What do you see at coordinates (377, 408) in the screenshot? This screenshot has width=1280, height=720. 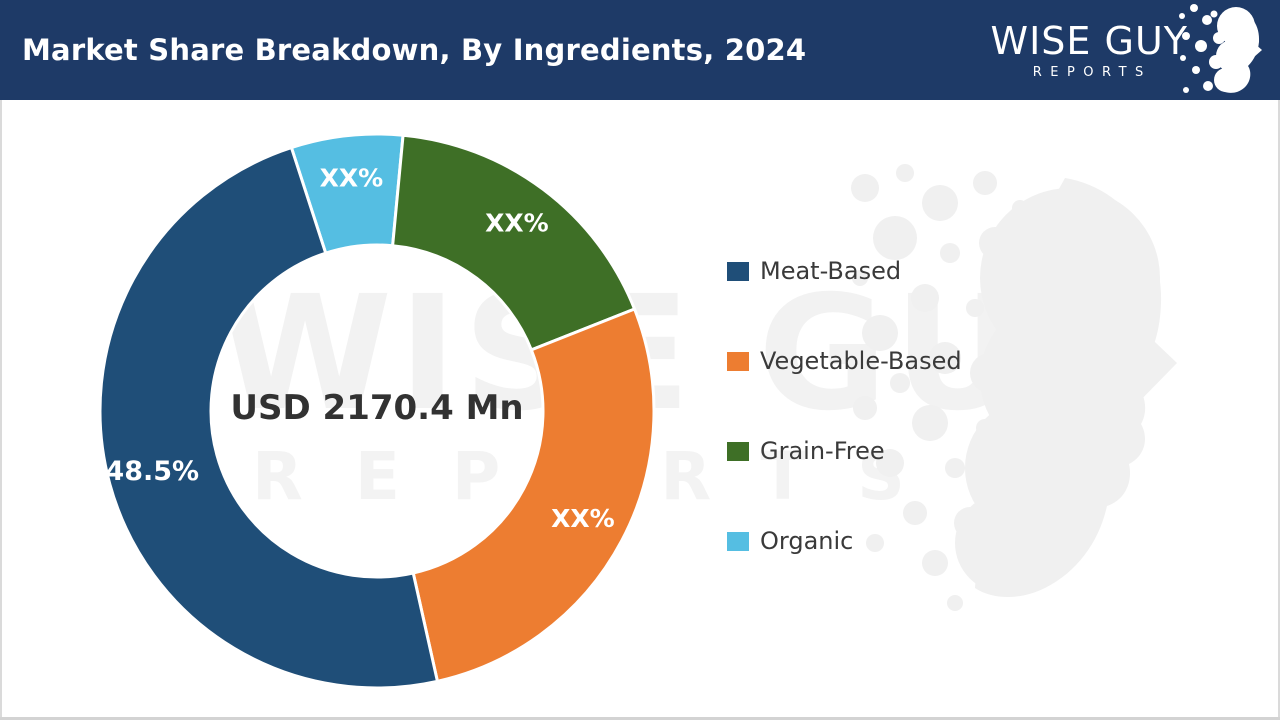 I see `chart-center-value: USD 2170.4 Mn` at bounding box center [377, 408].